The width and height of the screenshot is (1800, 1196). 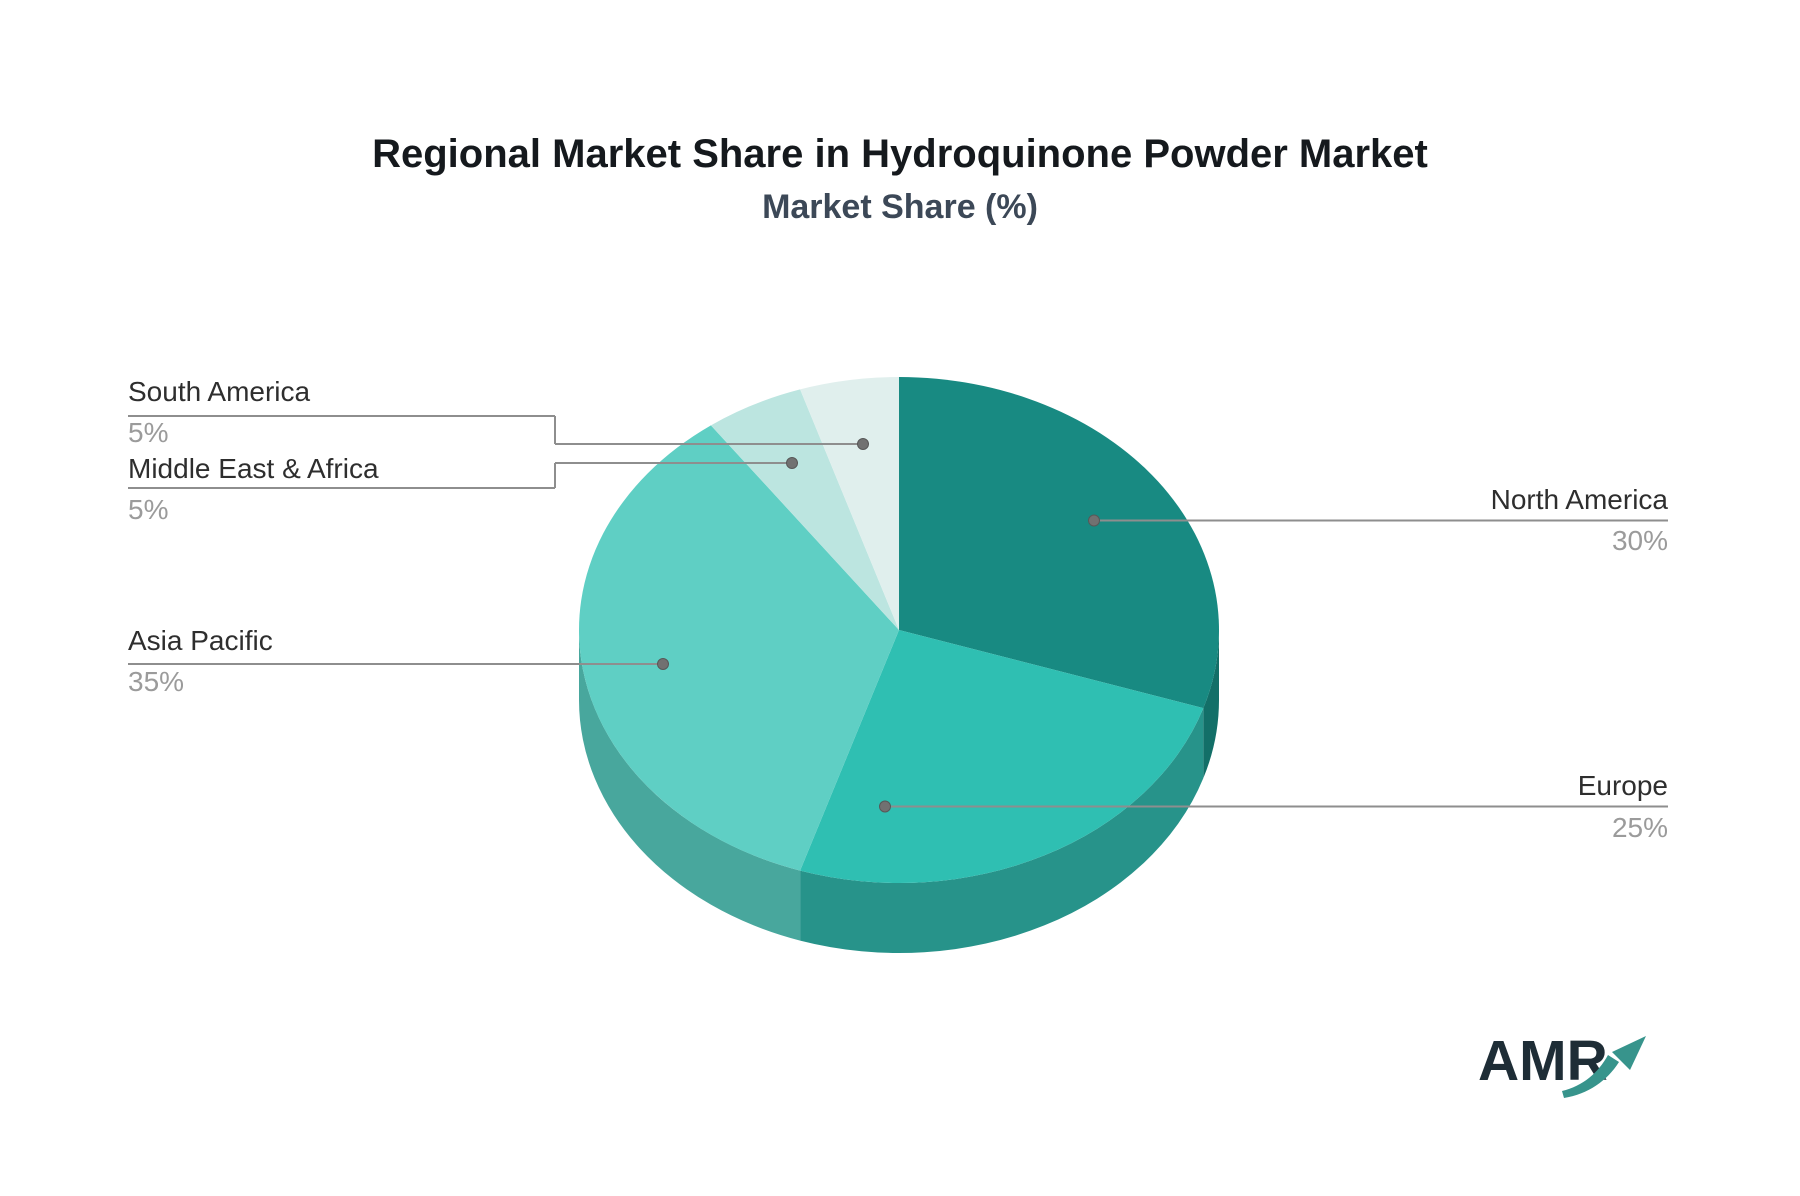 I want to click on pie-slice-side-europe, so click(x=1002, y=831).